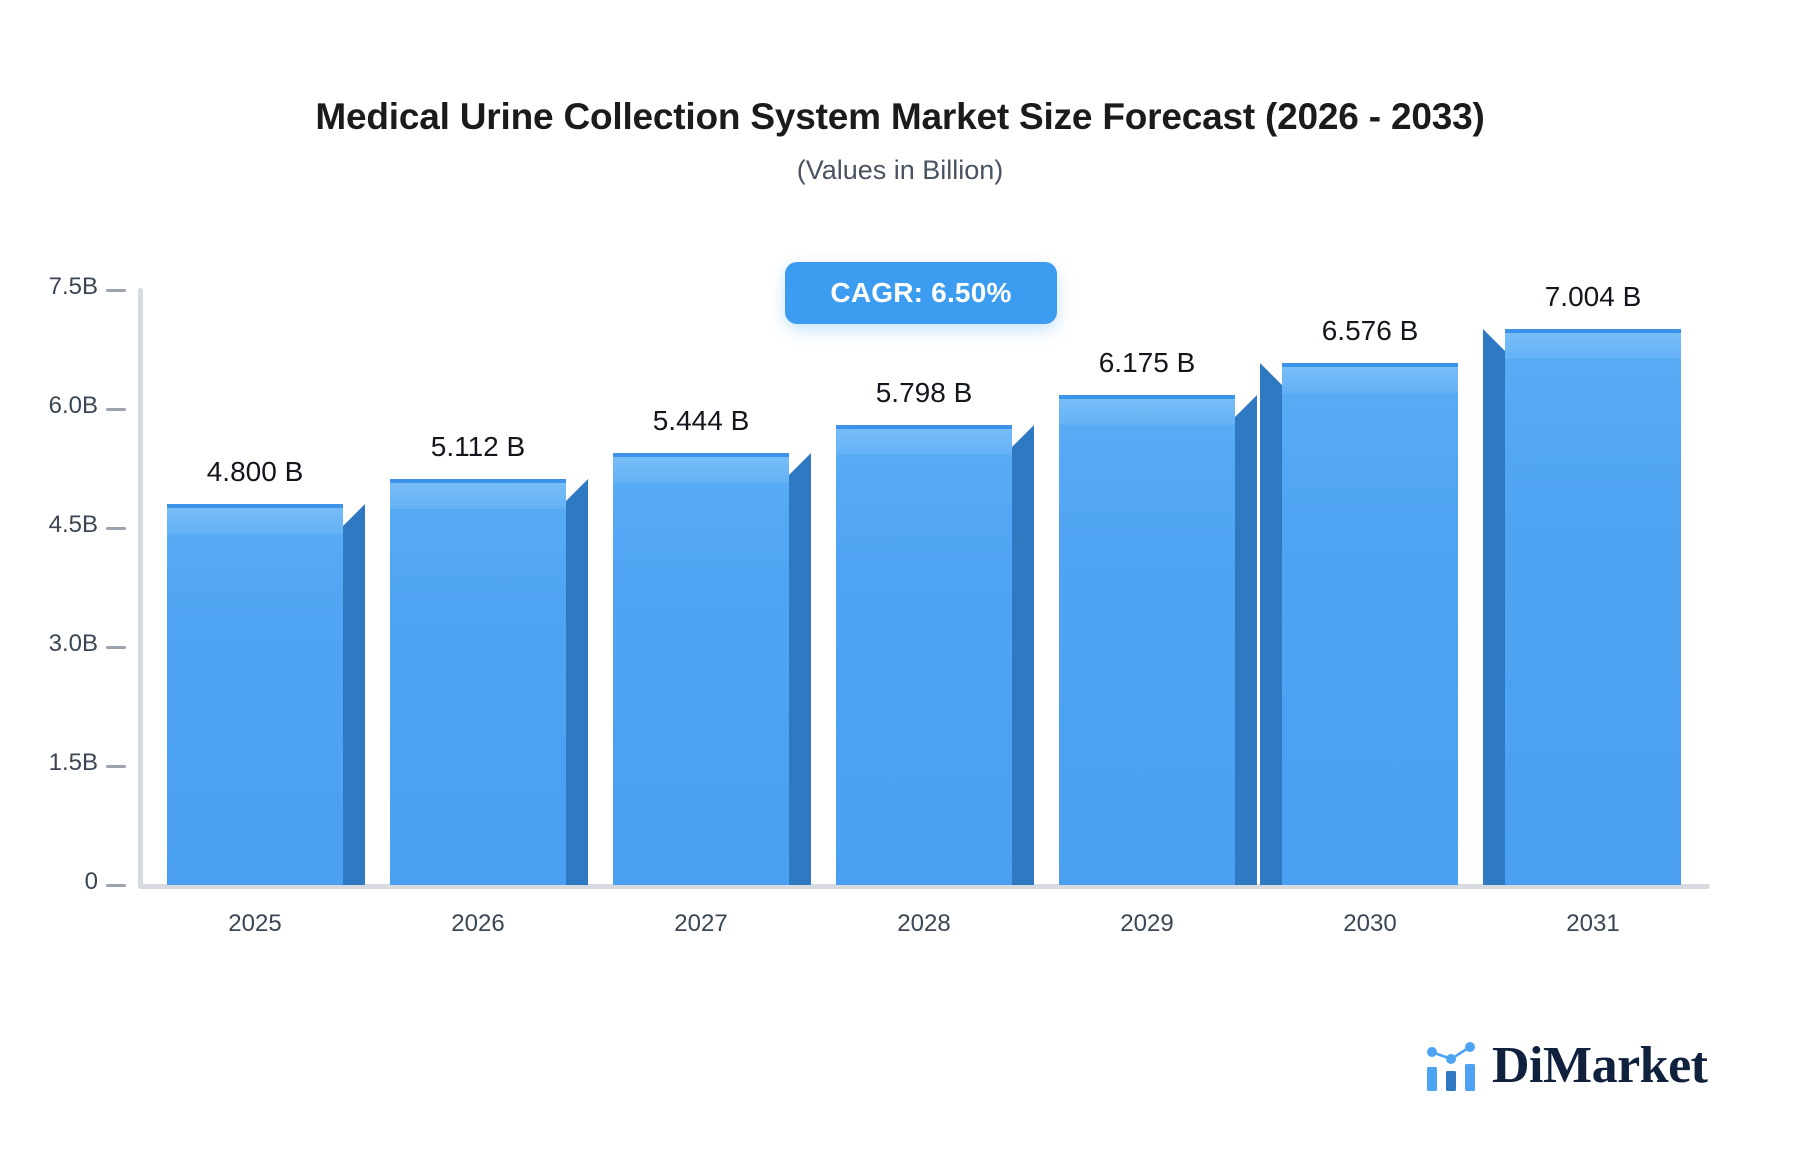 This screenshot has height=1156, width=1800. Describe the element at coordinates (73, 643) in the screenshot. I see `y-axis-tick-label: 3.0B` at that location.